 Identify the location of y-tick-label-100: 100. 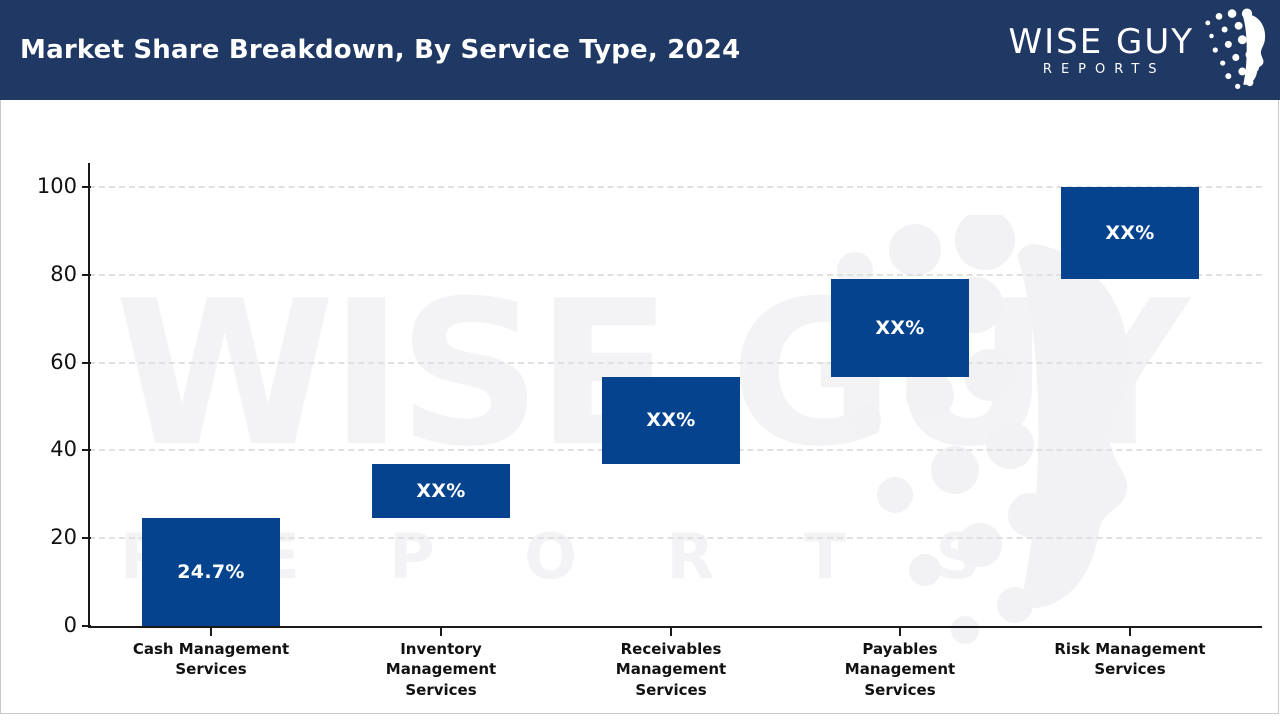
(56, 186).